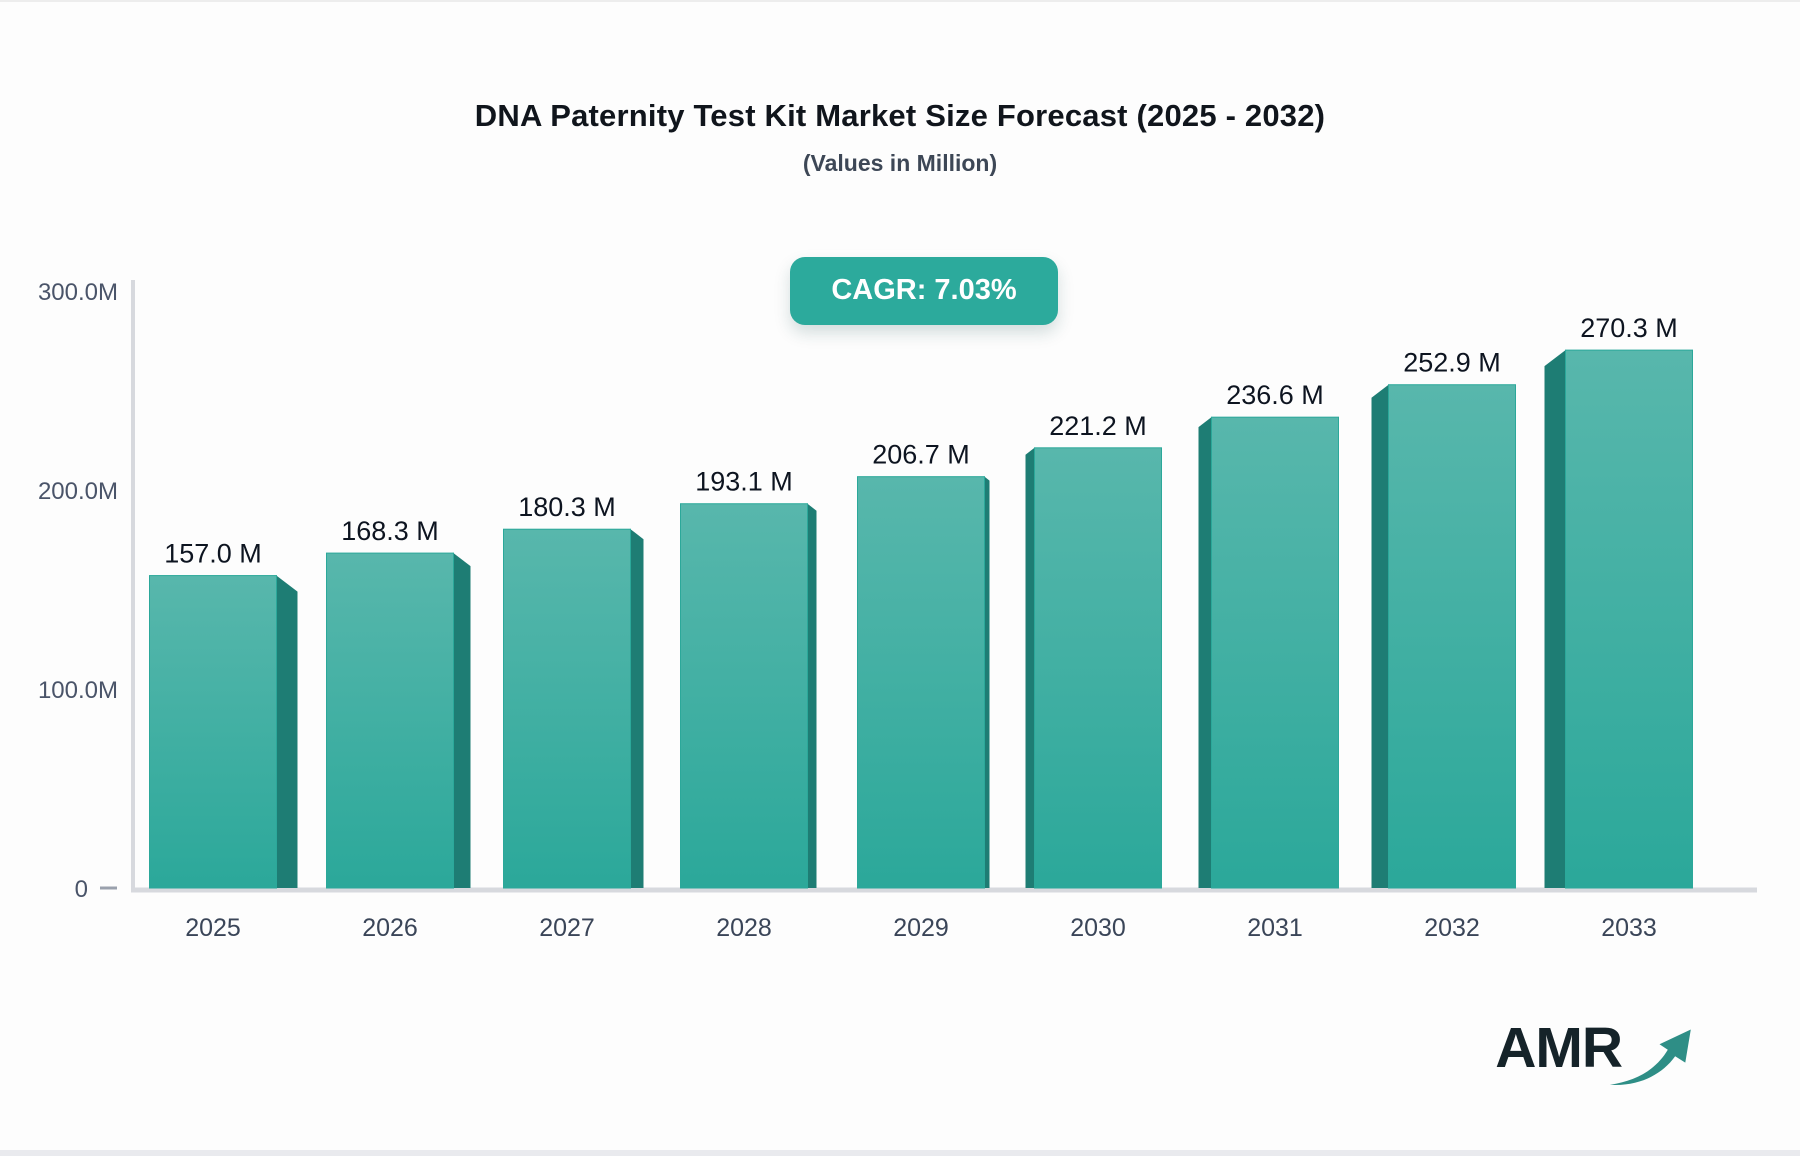  I want to click on x-axis-label-2029: 2029, so click(921, 928).